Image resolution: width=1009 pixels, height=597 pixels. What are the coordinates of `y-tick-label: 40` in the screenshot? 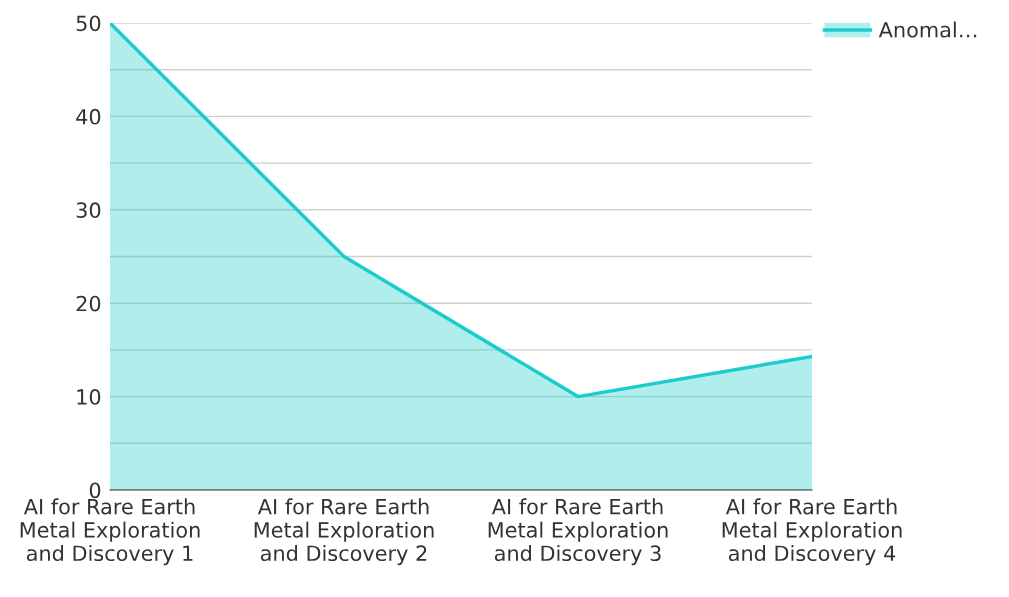 It's located at (88, 116).